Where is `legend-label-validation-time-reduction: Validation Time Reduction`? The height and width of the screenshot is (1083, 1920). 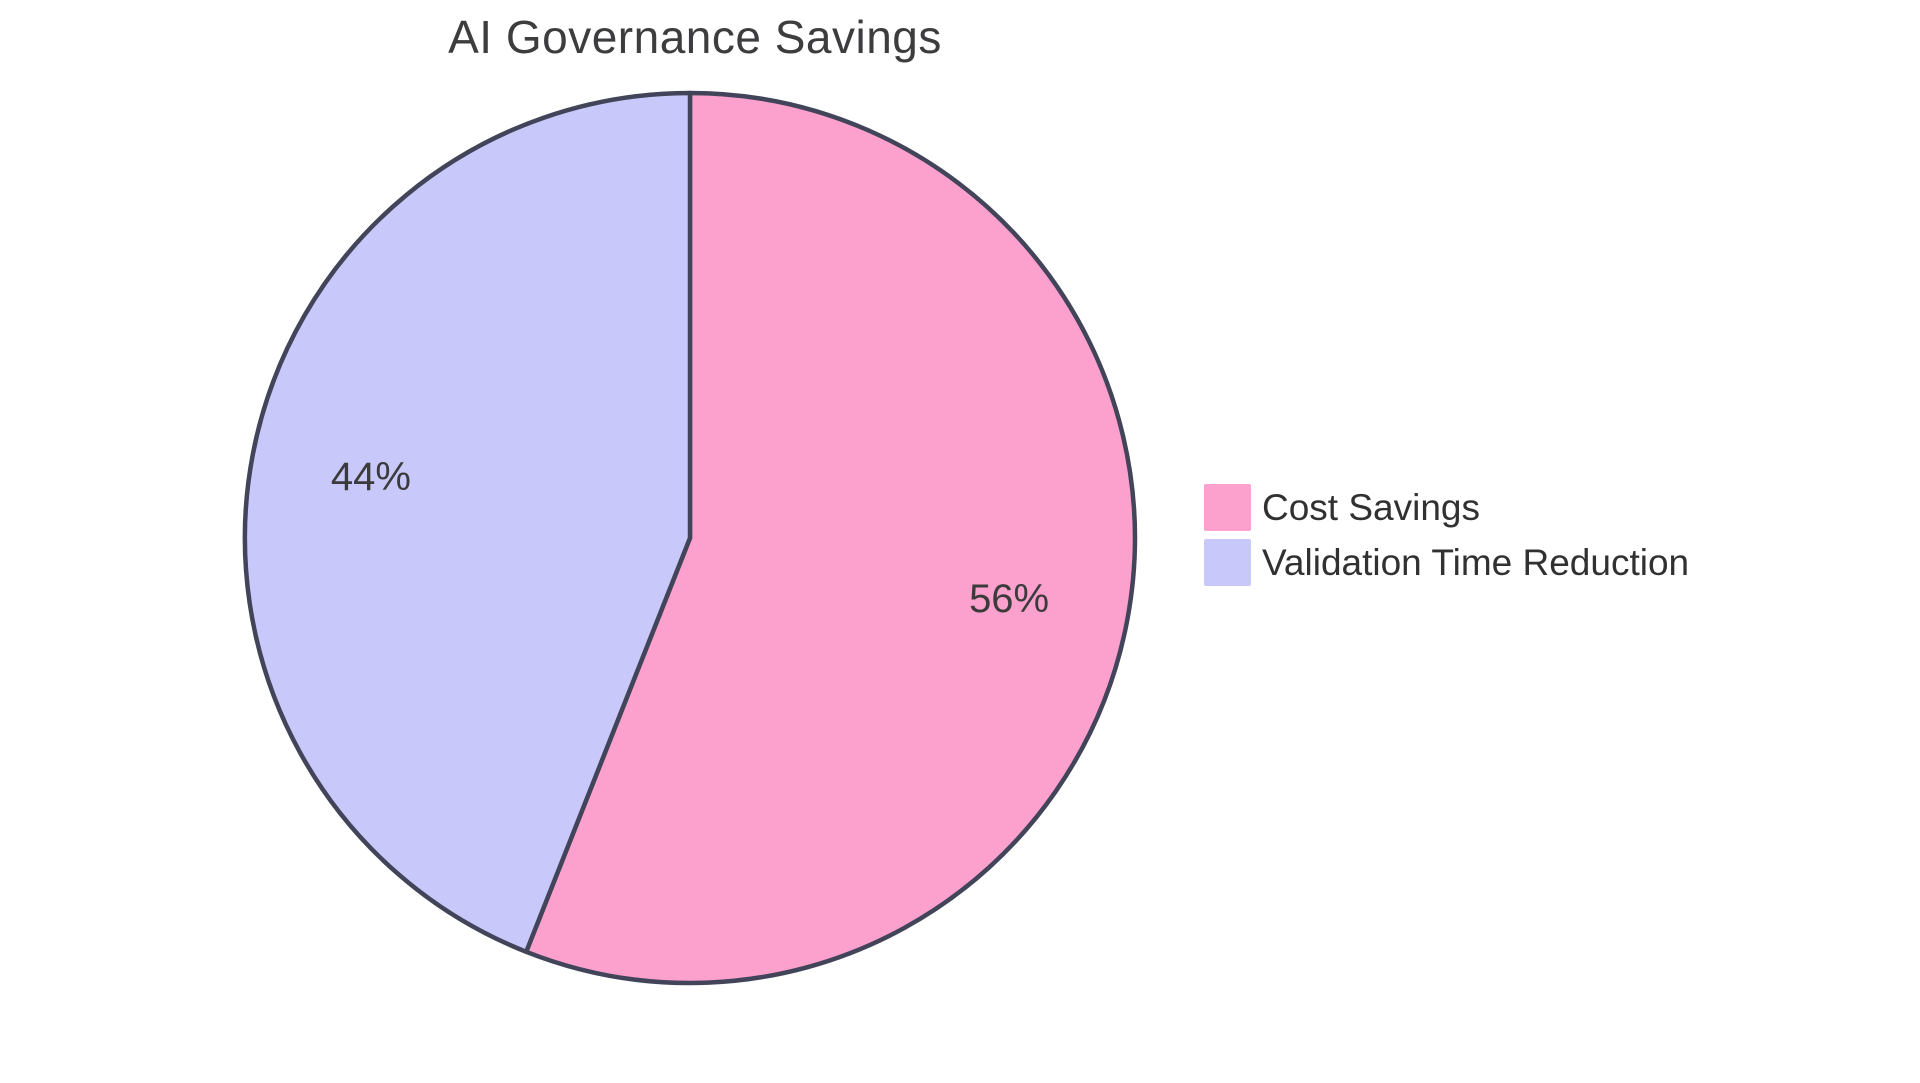
legend-label-validation-time-reduction: Validation Time Reduction is located at coordinates (1476, 562).